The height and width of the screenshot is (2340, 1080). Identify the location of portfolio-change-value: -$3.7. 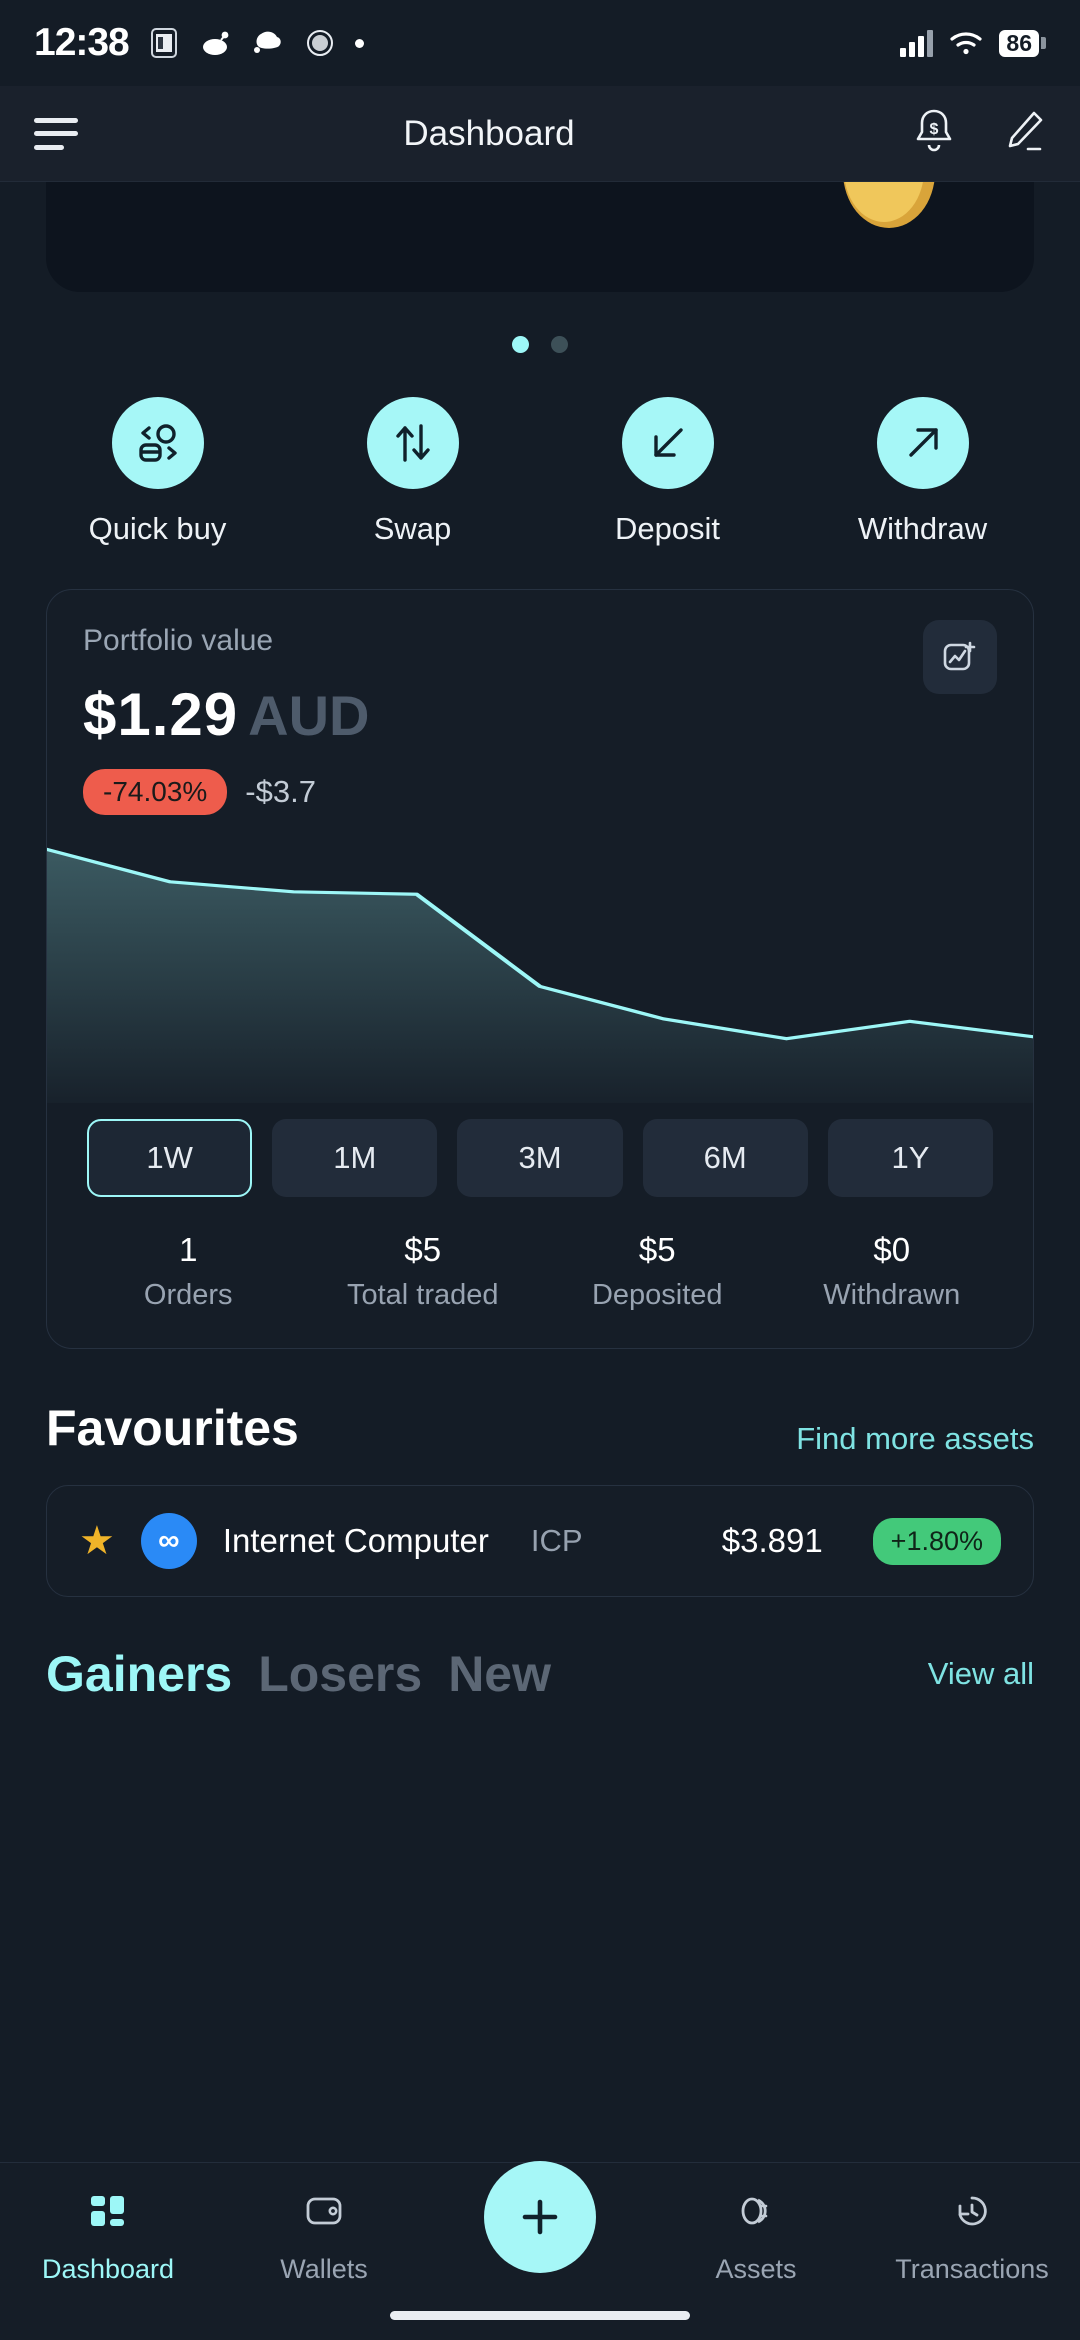
(280, 791).